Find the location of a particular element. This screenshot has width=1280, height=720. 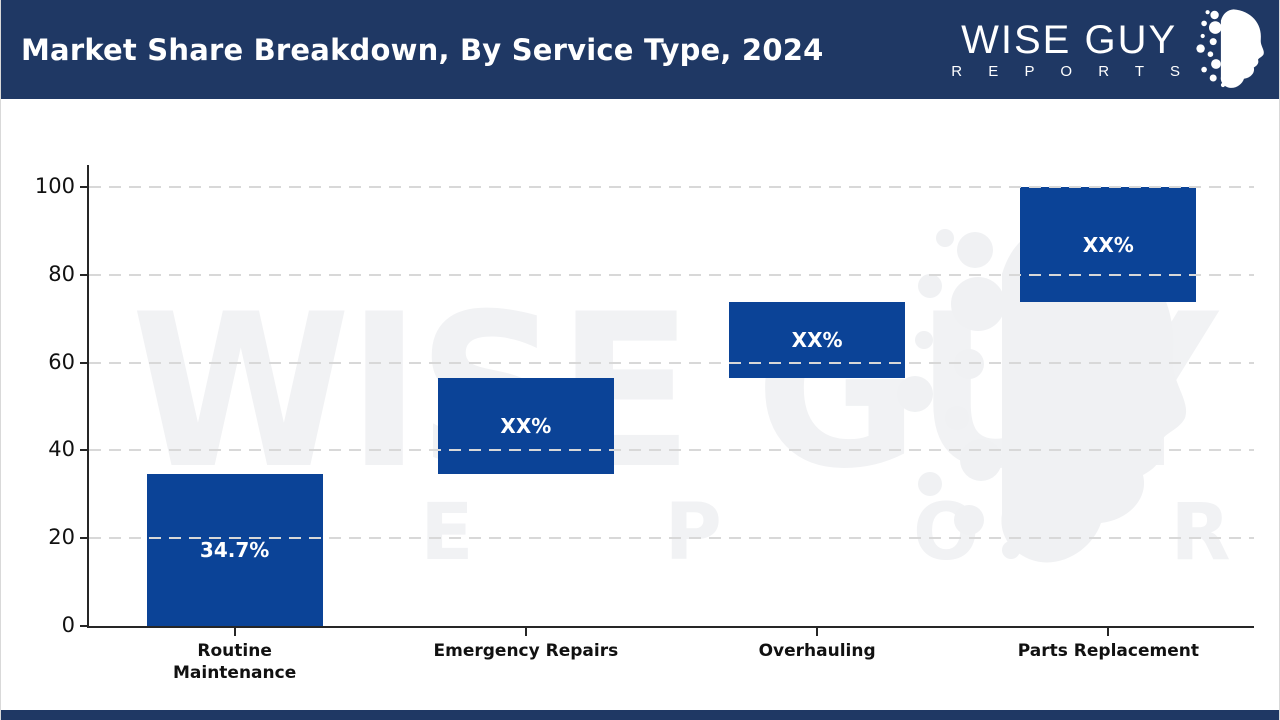

y-tick-label-80: 80 is located at coordinates (61, 273).